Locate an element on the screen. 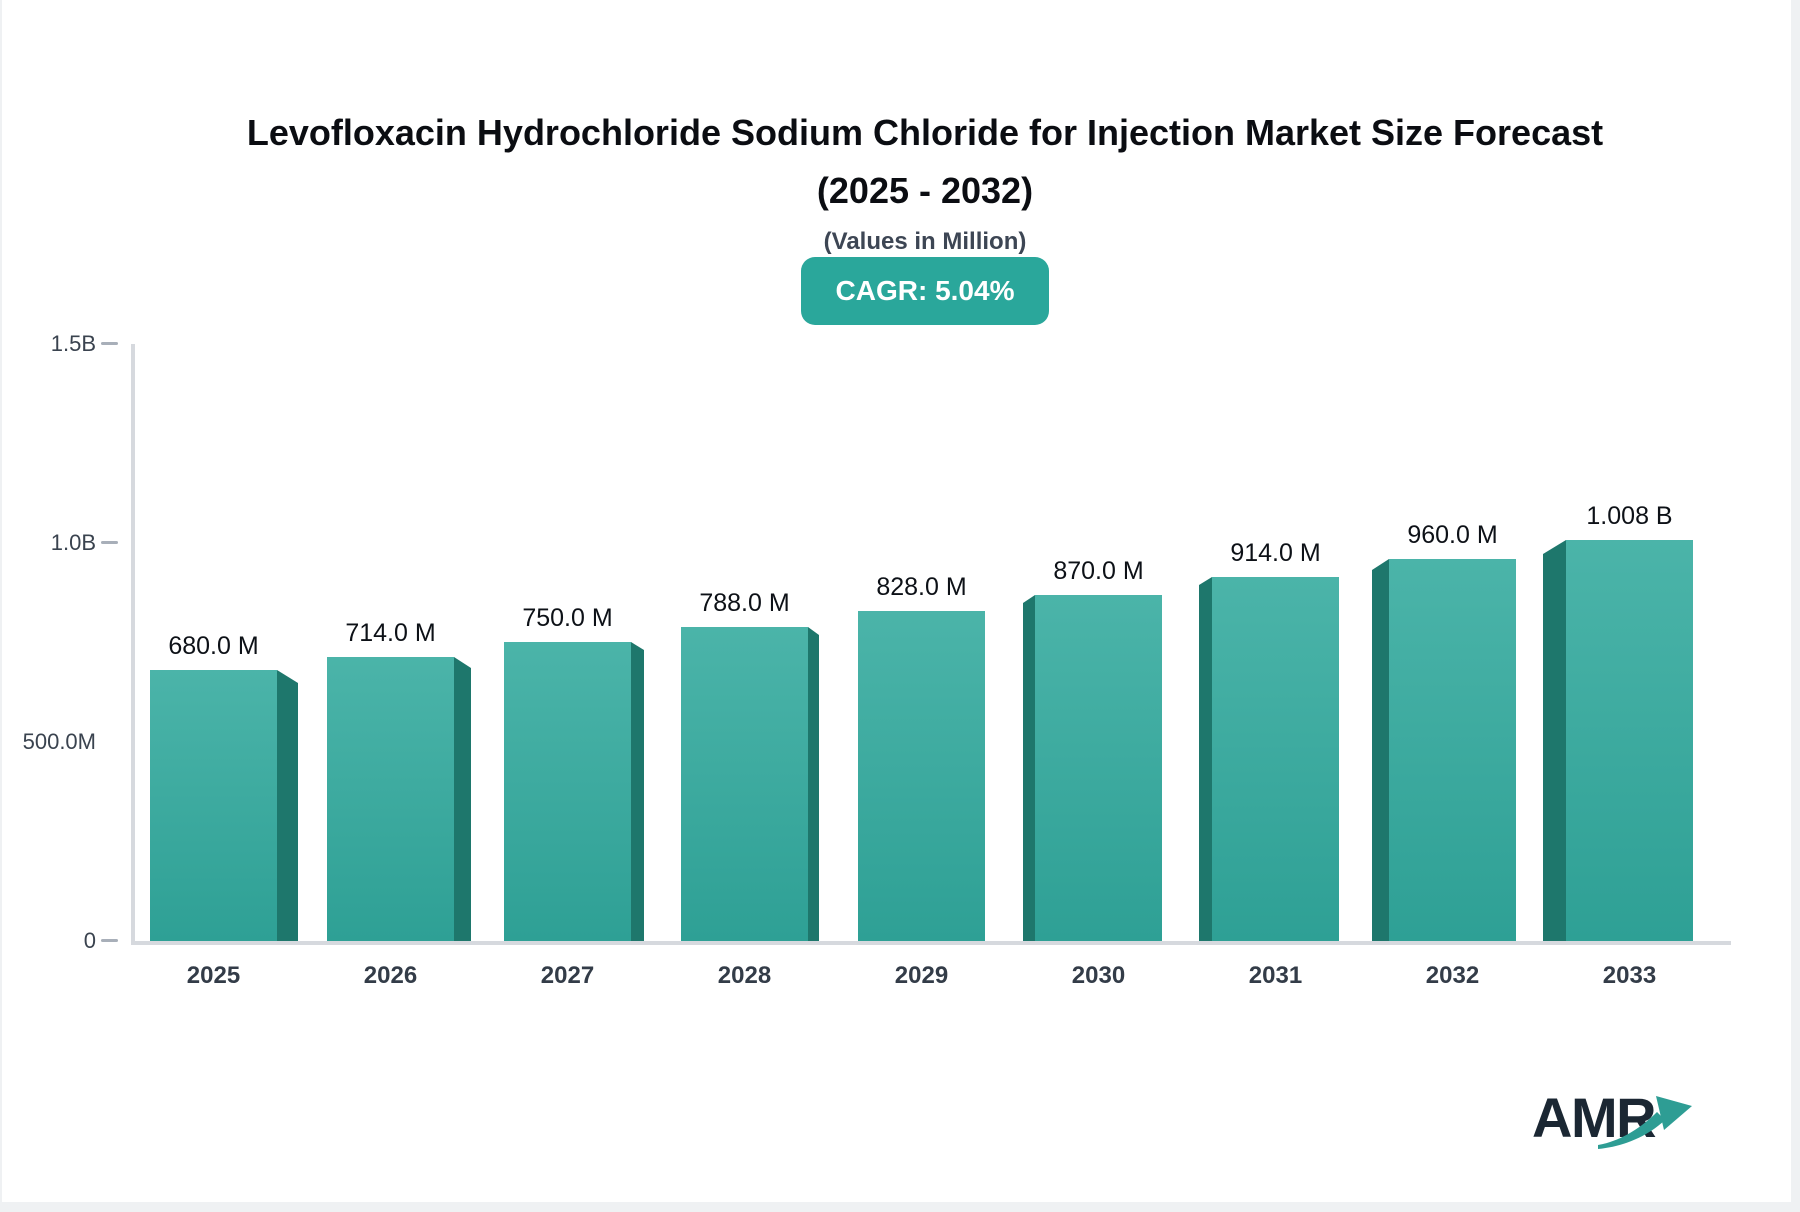 This screenshot has width=1800, height=1212. bar-2028: 788.0 M 2028 is located at coordinates (750, 789).